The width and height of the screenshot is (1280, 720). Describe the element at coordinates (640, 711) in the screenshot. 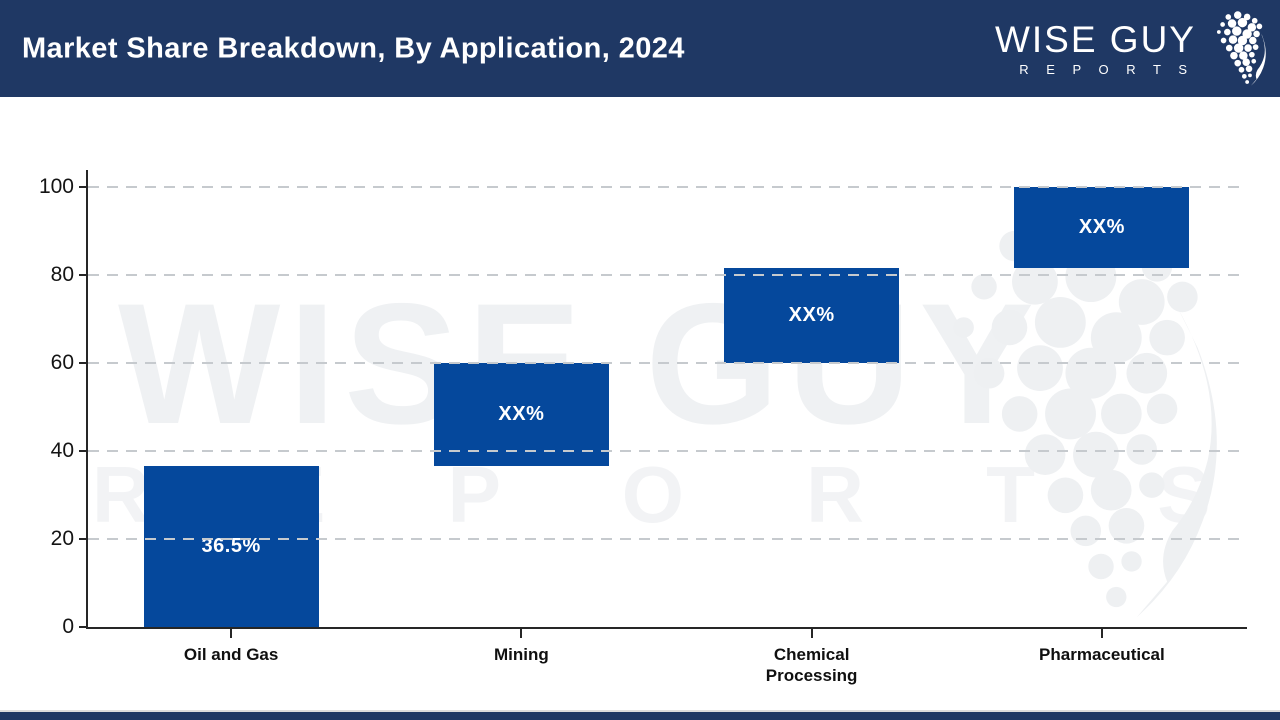

I see `footer-divider` at that location.